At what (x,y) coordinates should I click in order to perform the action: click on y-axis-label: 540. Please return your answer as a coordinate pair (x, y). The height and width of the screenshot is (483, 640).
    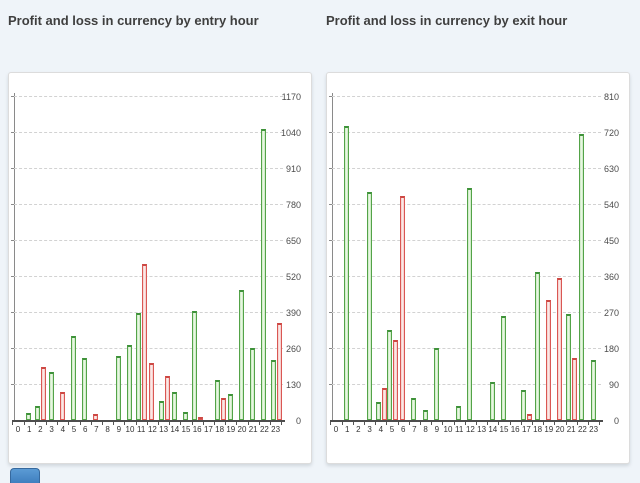
    Looking at the image, I should click on (611, 205).